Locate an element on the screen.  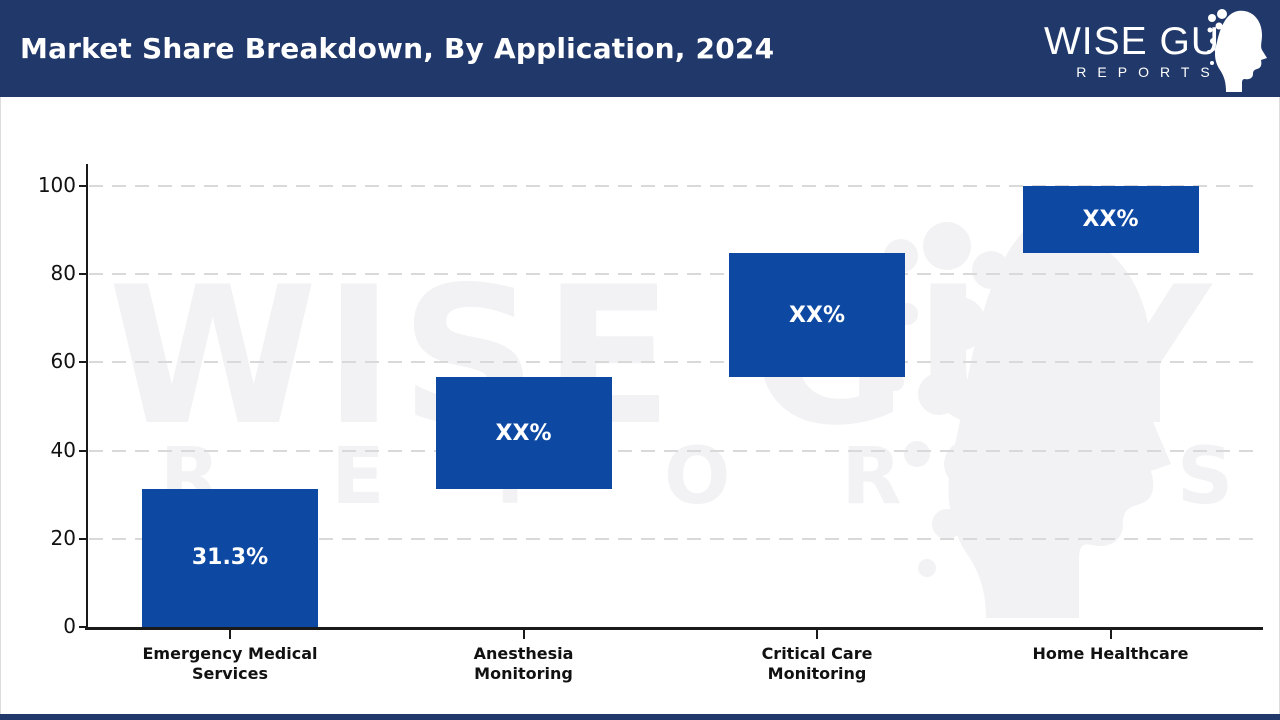
logo-head-profile-icon is located at coordinates (1237, 50).